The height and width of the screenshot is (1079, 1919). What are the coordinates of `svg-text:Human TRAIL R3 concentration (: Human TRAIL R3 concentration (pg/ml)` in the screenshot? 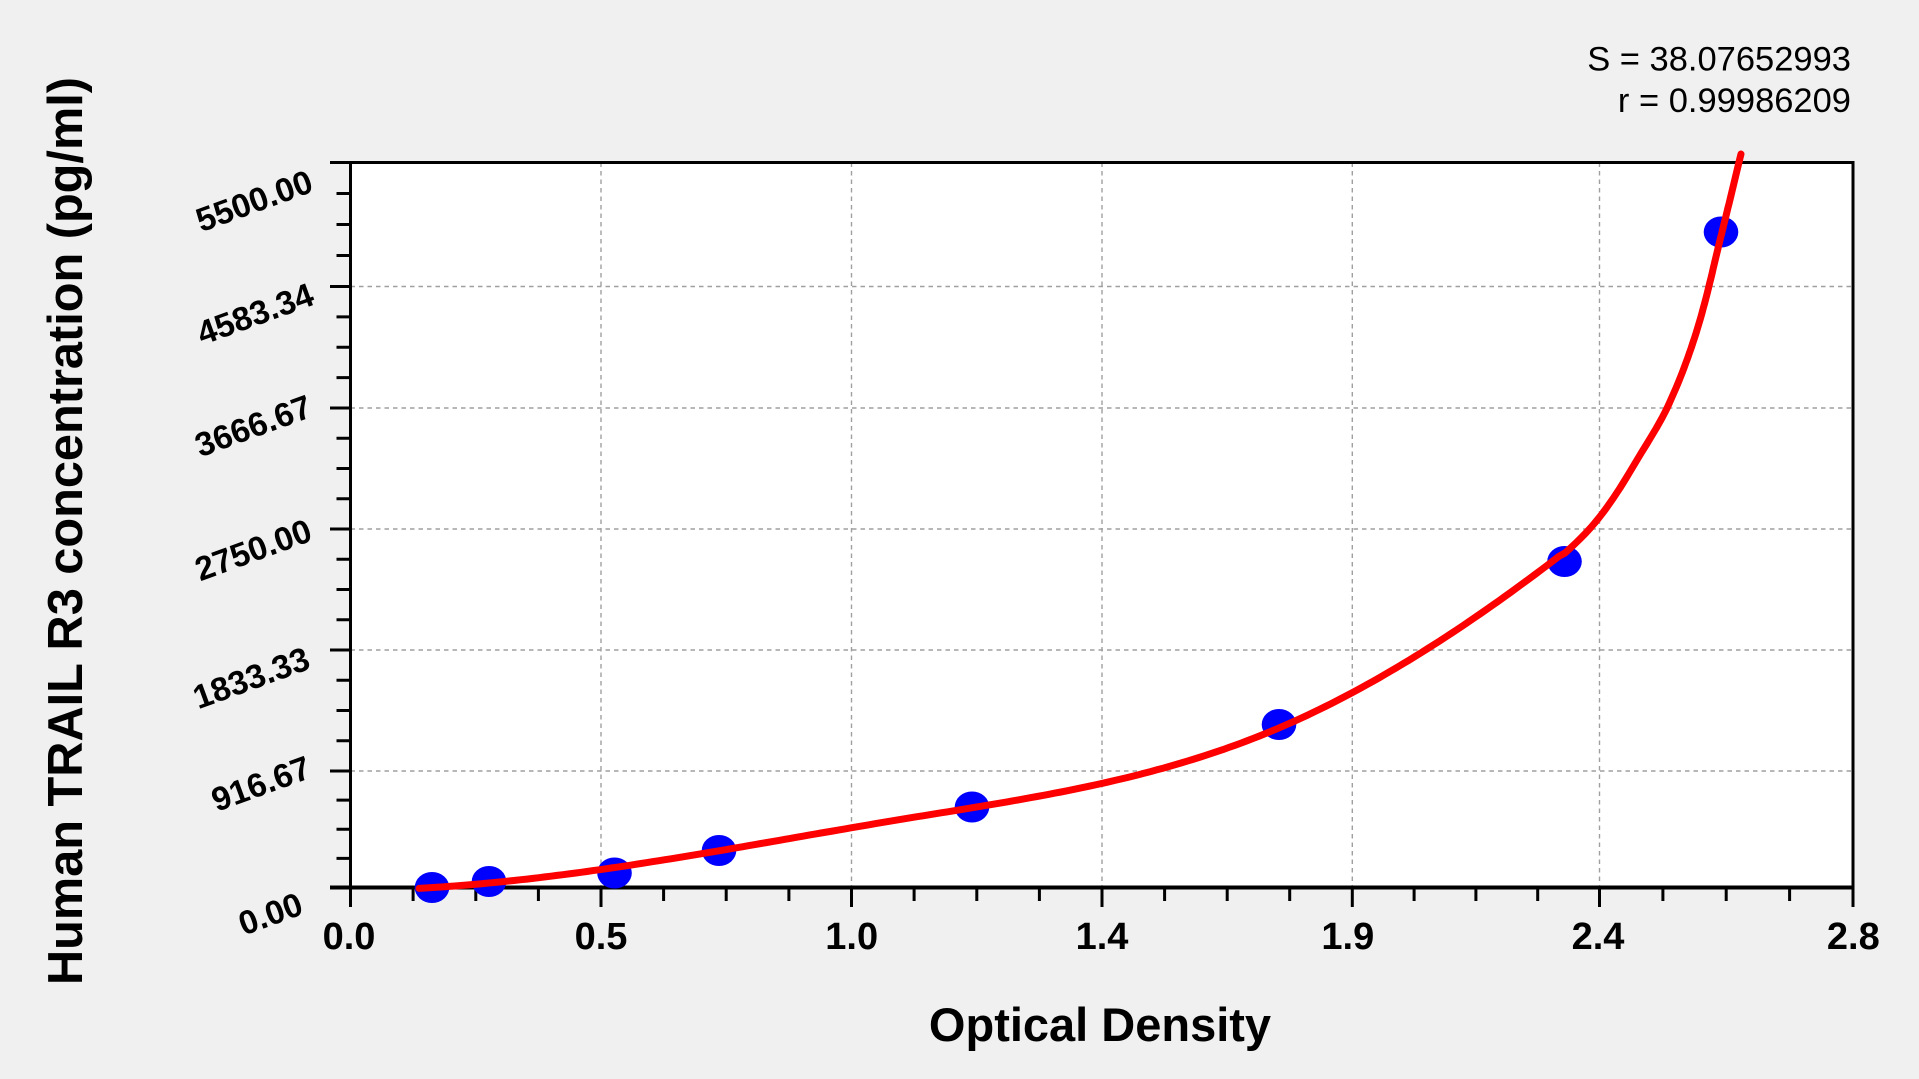 It's located at (66, 531).